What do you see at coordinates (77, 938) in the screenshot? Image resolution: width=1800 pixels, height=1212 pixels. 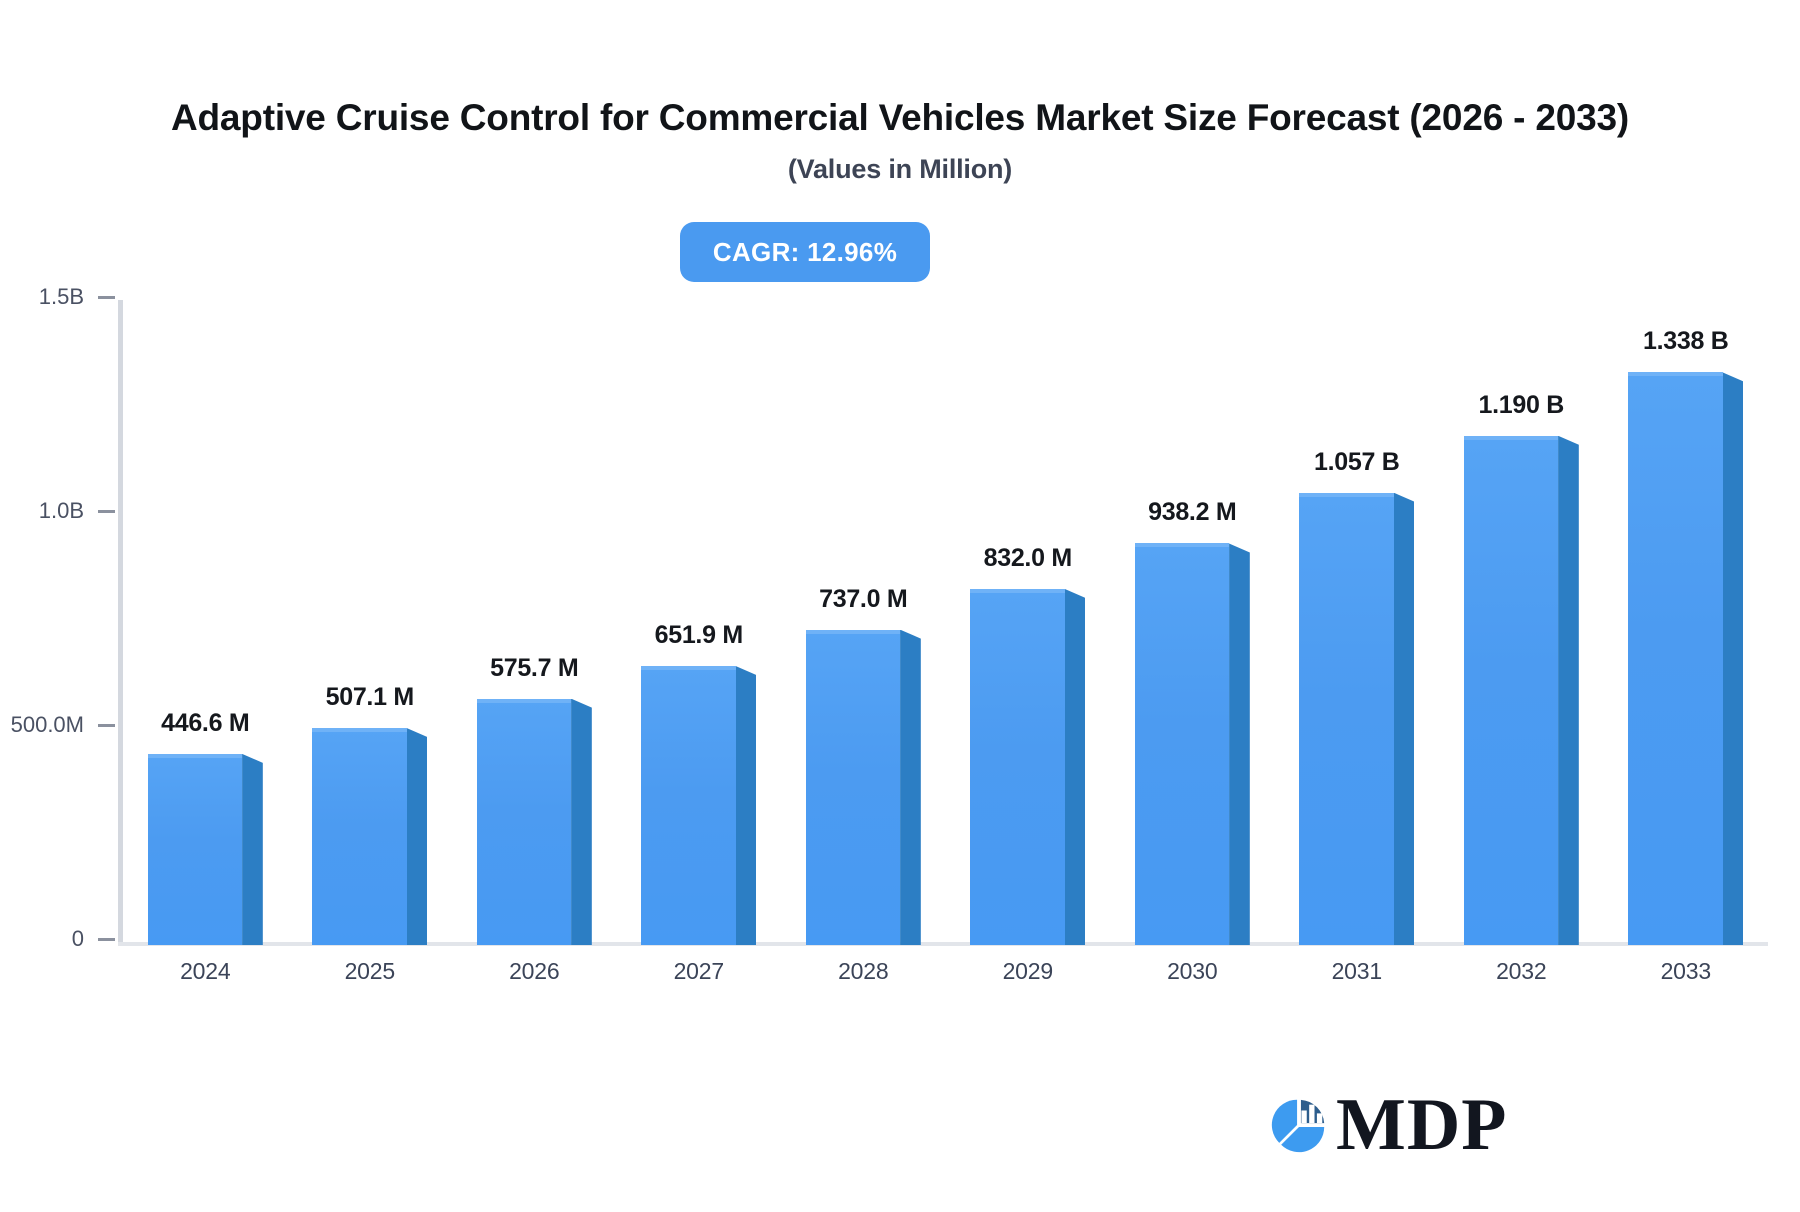 I see `y-axis-tick-label: 0` at bounding box center [77, 938].